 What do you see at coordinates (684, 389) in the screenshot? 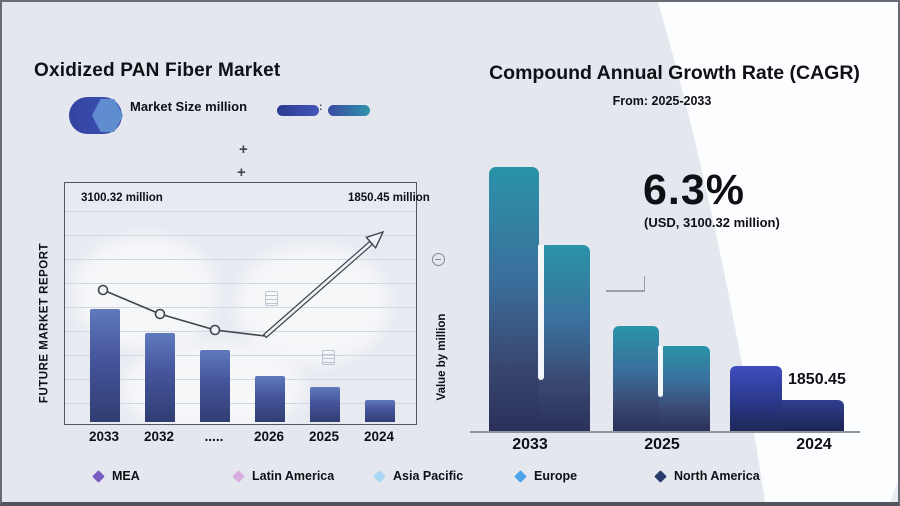
I see `right-bar-2025-short` at bounding box center [684, 389].